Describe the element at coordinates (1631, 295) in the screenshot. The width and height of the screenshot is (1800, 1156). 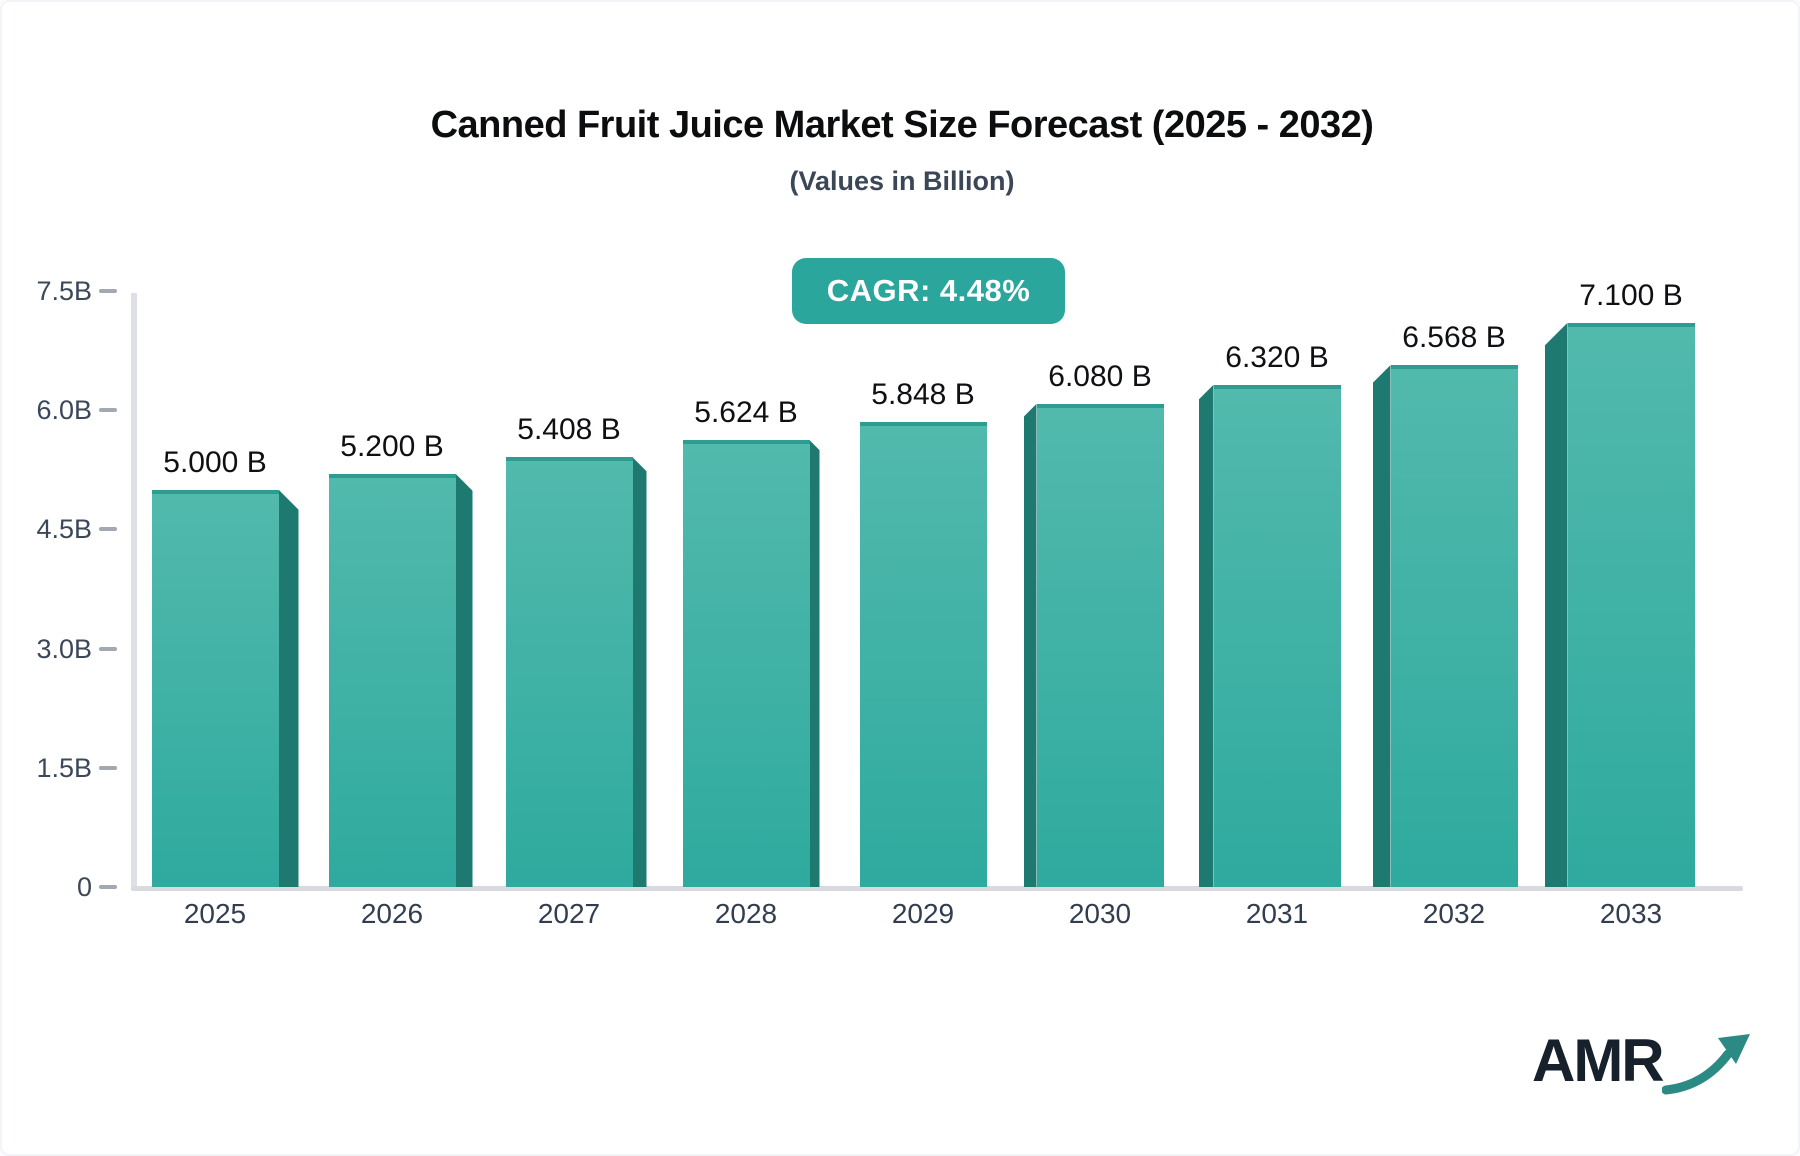
I see `bar-value-label: 7.100 B` at that location.